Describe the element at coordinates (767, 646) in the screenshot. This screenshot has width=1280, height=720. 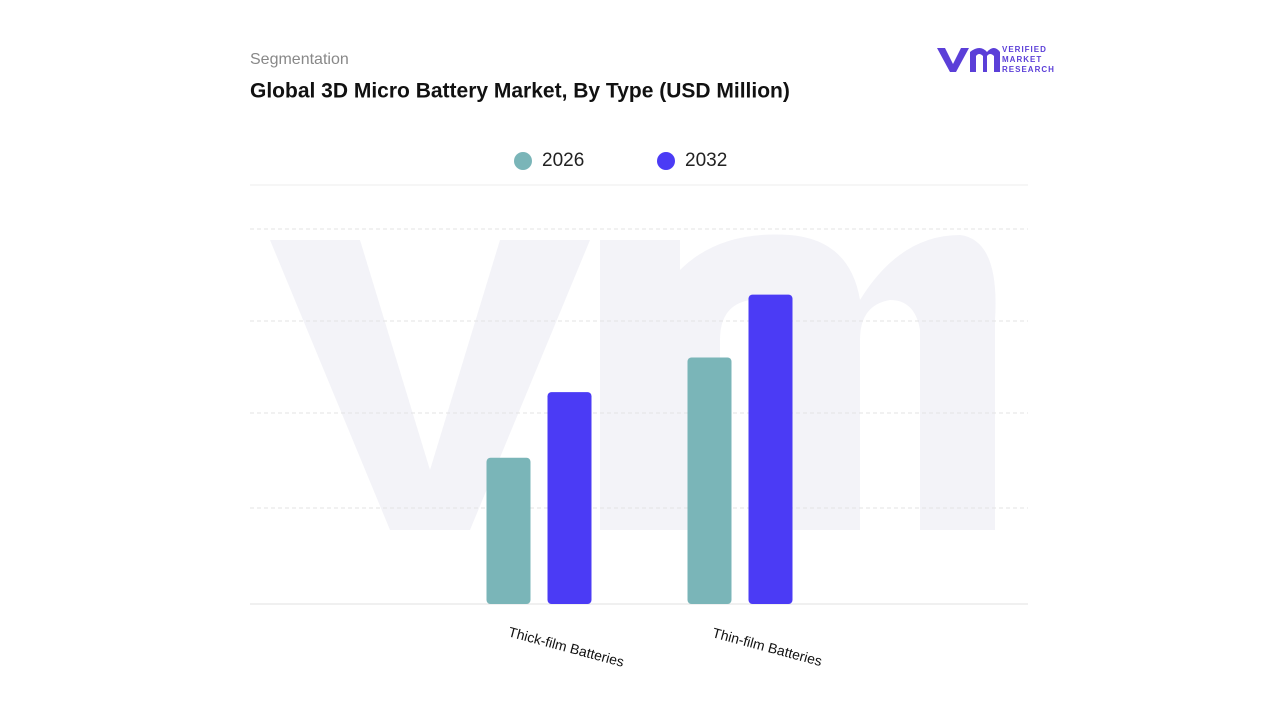
I see `x-tick-label: Thin-film Batteries` at that location.